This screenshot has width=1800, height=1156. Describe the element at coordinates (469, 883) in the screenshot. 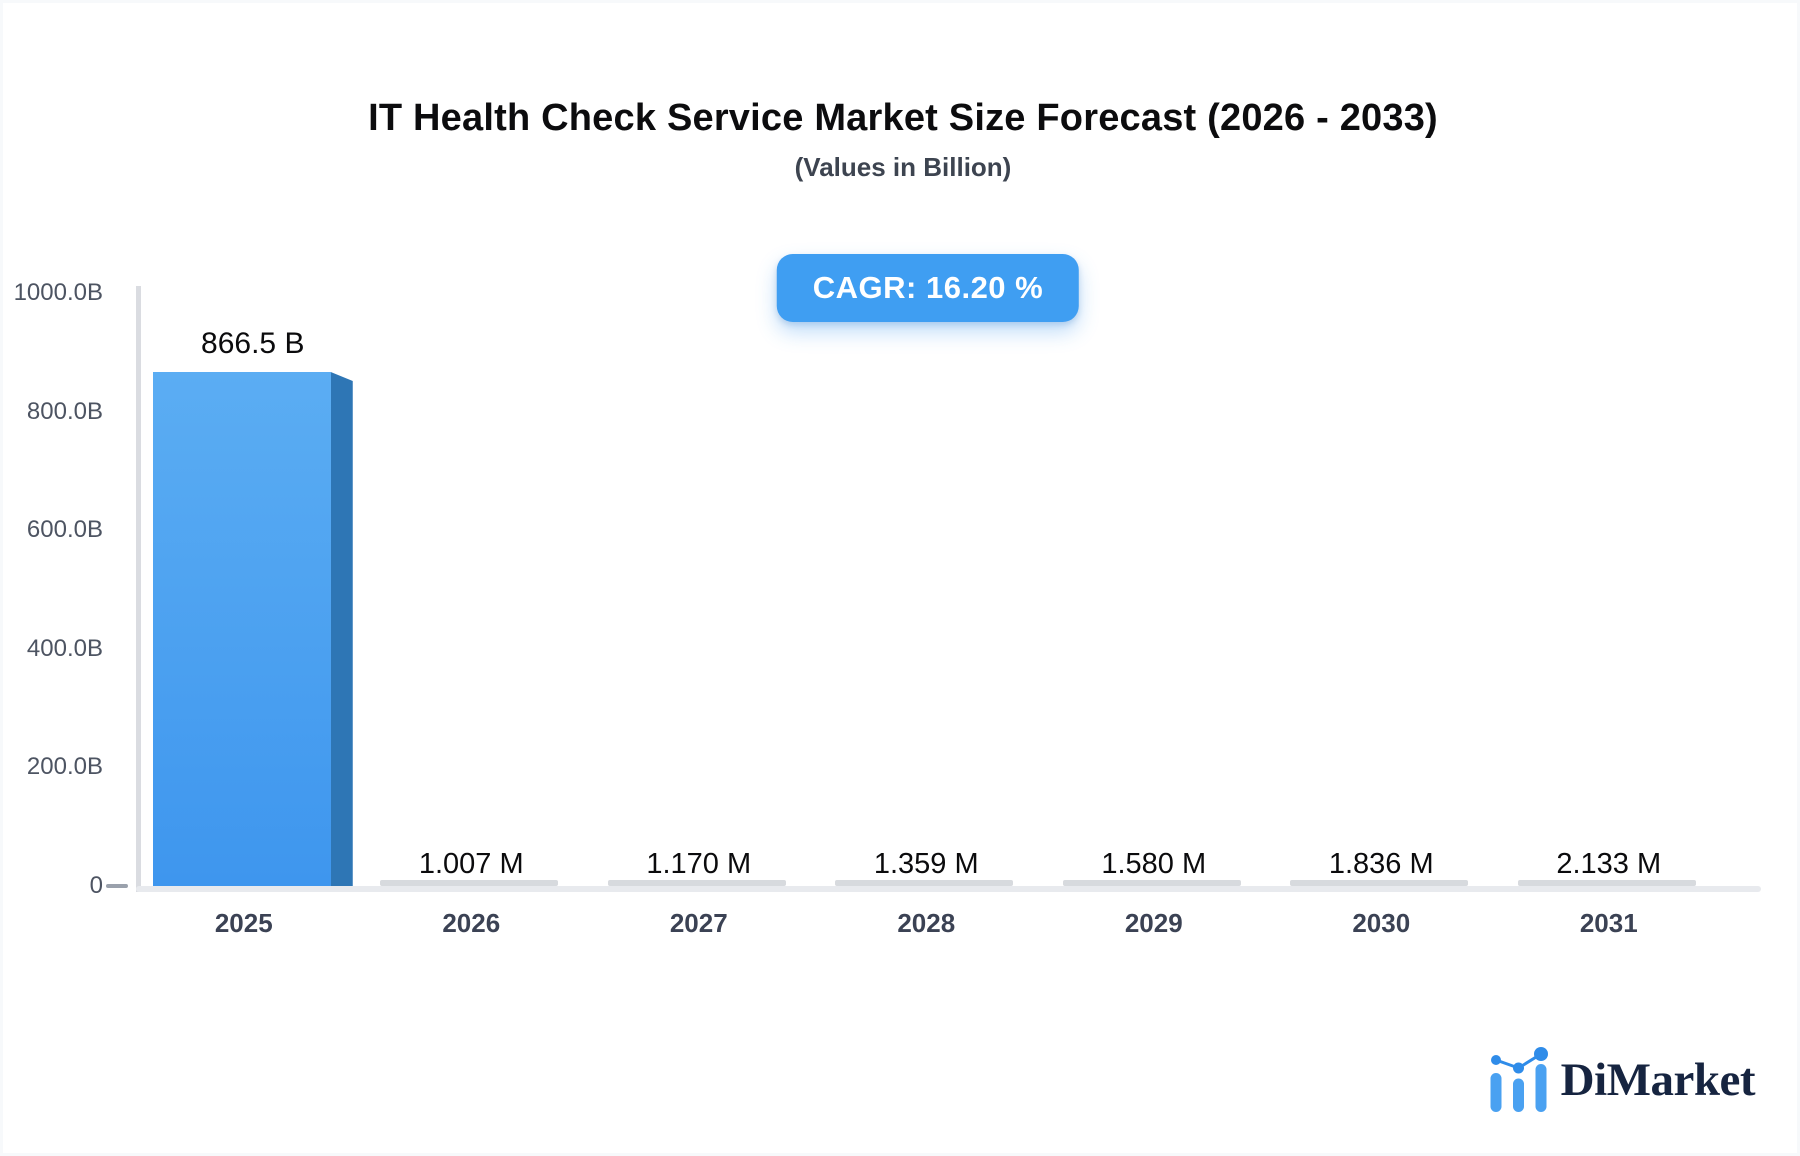

I see `tiny-bar-2026` at that location.